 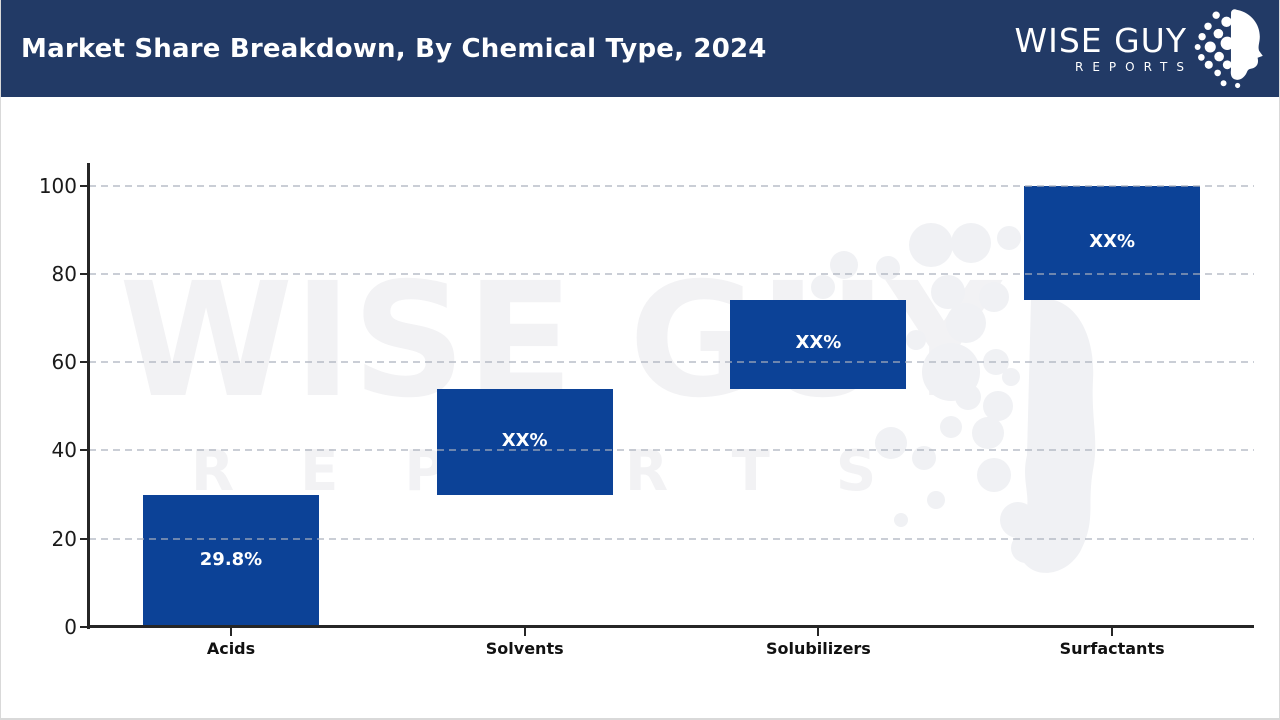 I want to click on axis-spine-bottom, so click(x=670, y=626).